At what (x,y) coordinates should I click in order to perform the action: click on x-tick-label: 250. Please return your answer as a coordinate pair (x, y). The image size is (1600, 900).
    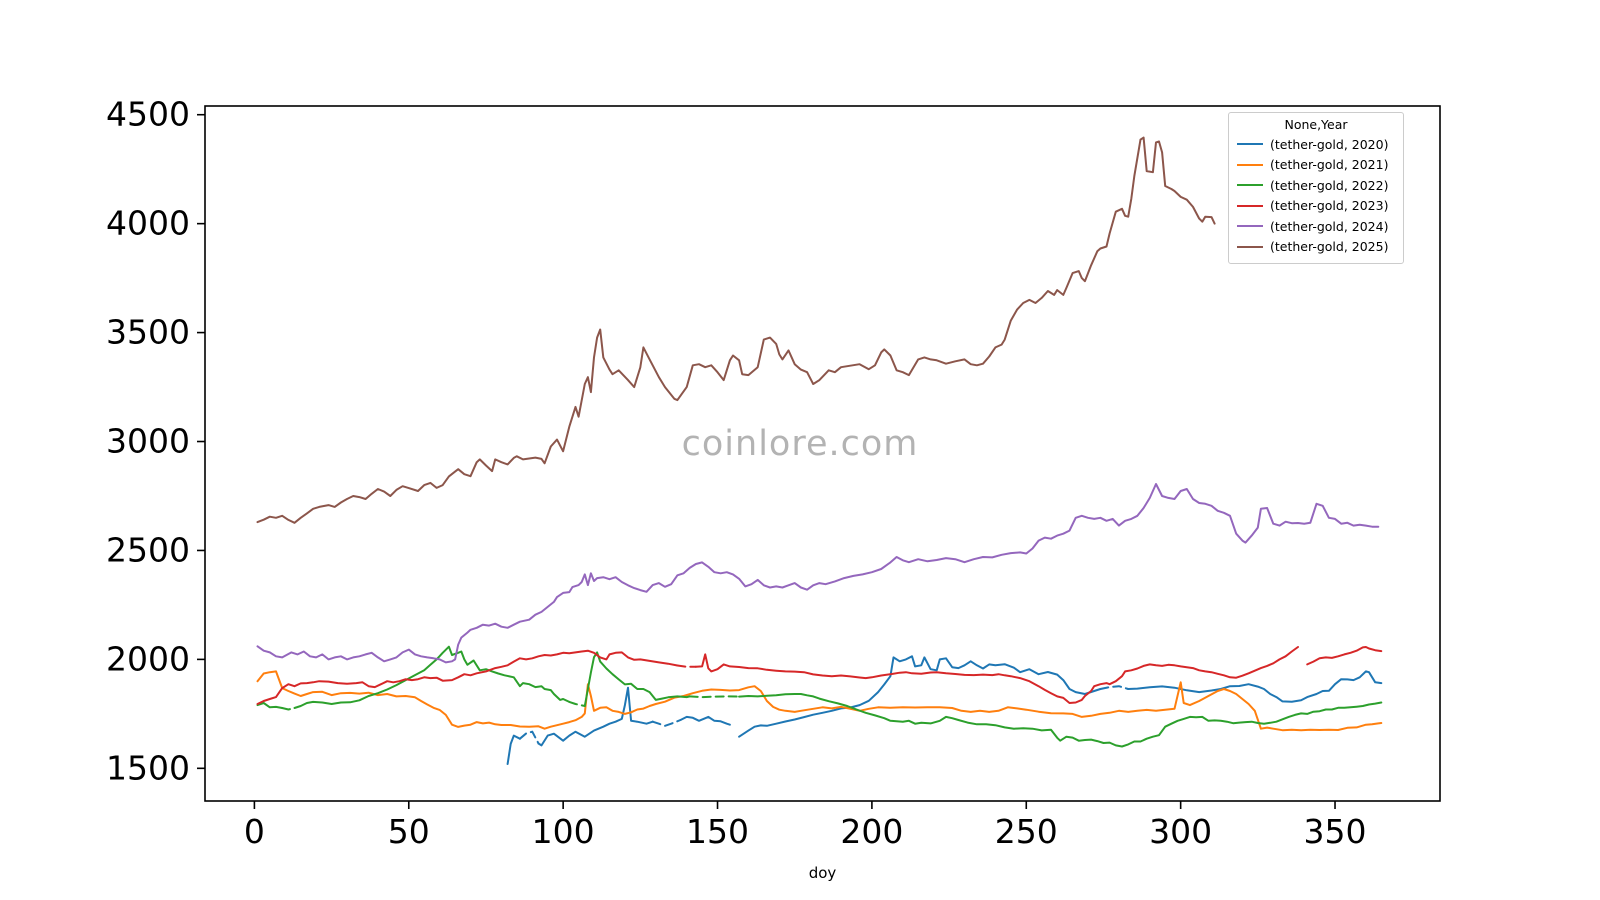
    Looking at the image, I should click on (1026, 831).